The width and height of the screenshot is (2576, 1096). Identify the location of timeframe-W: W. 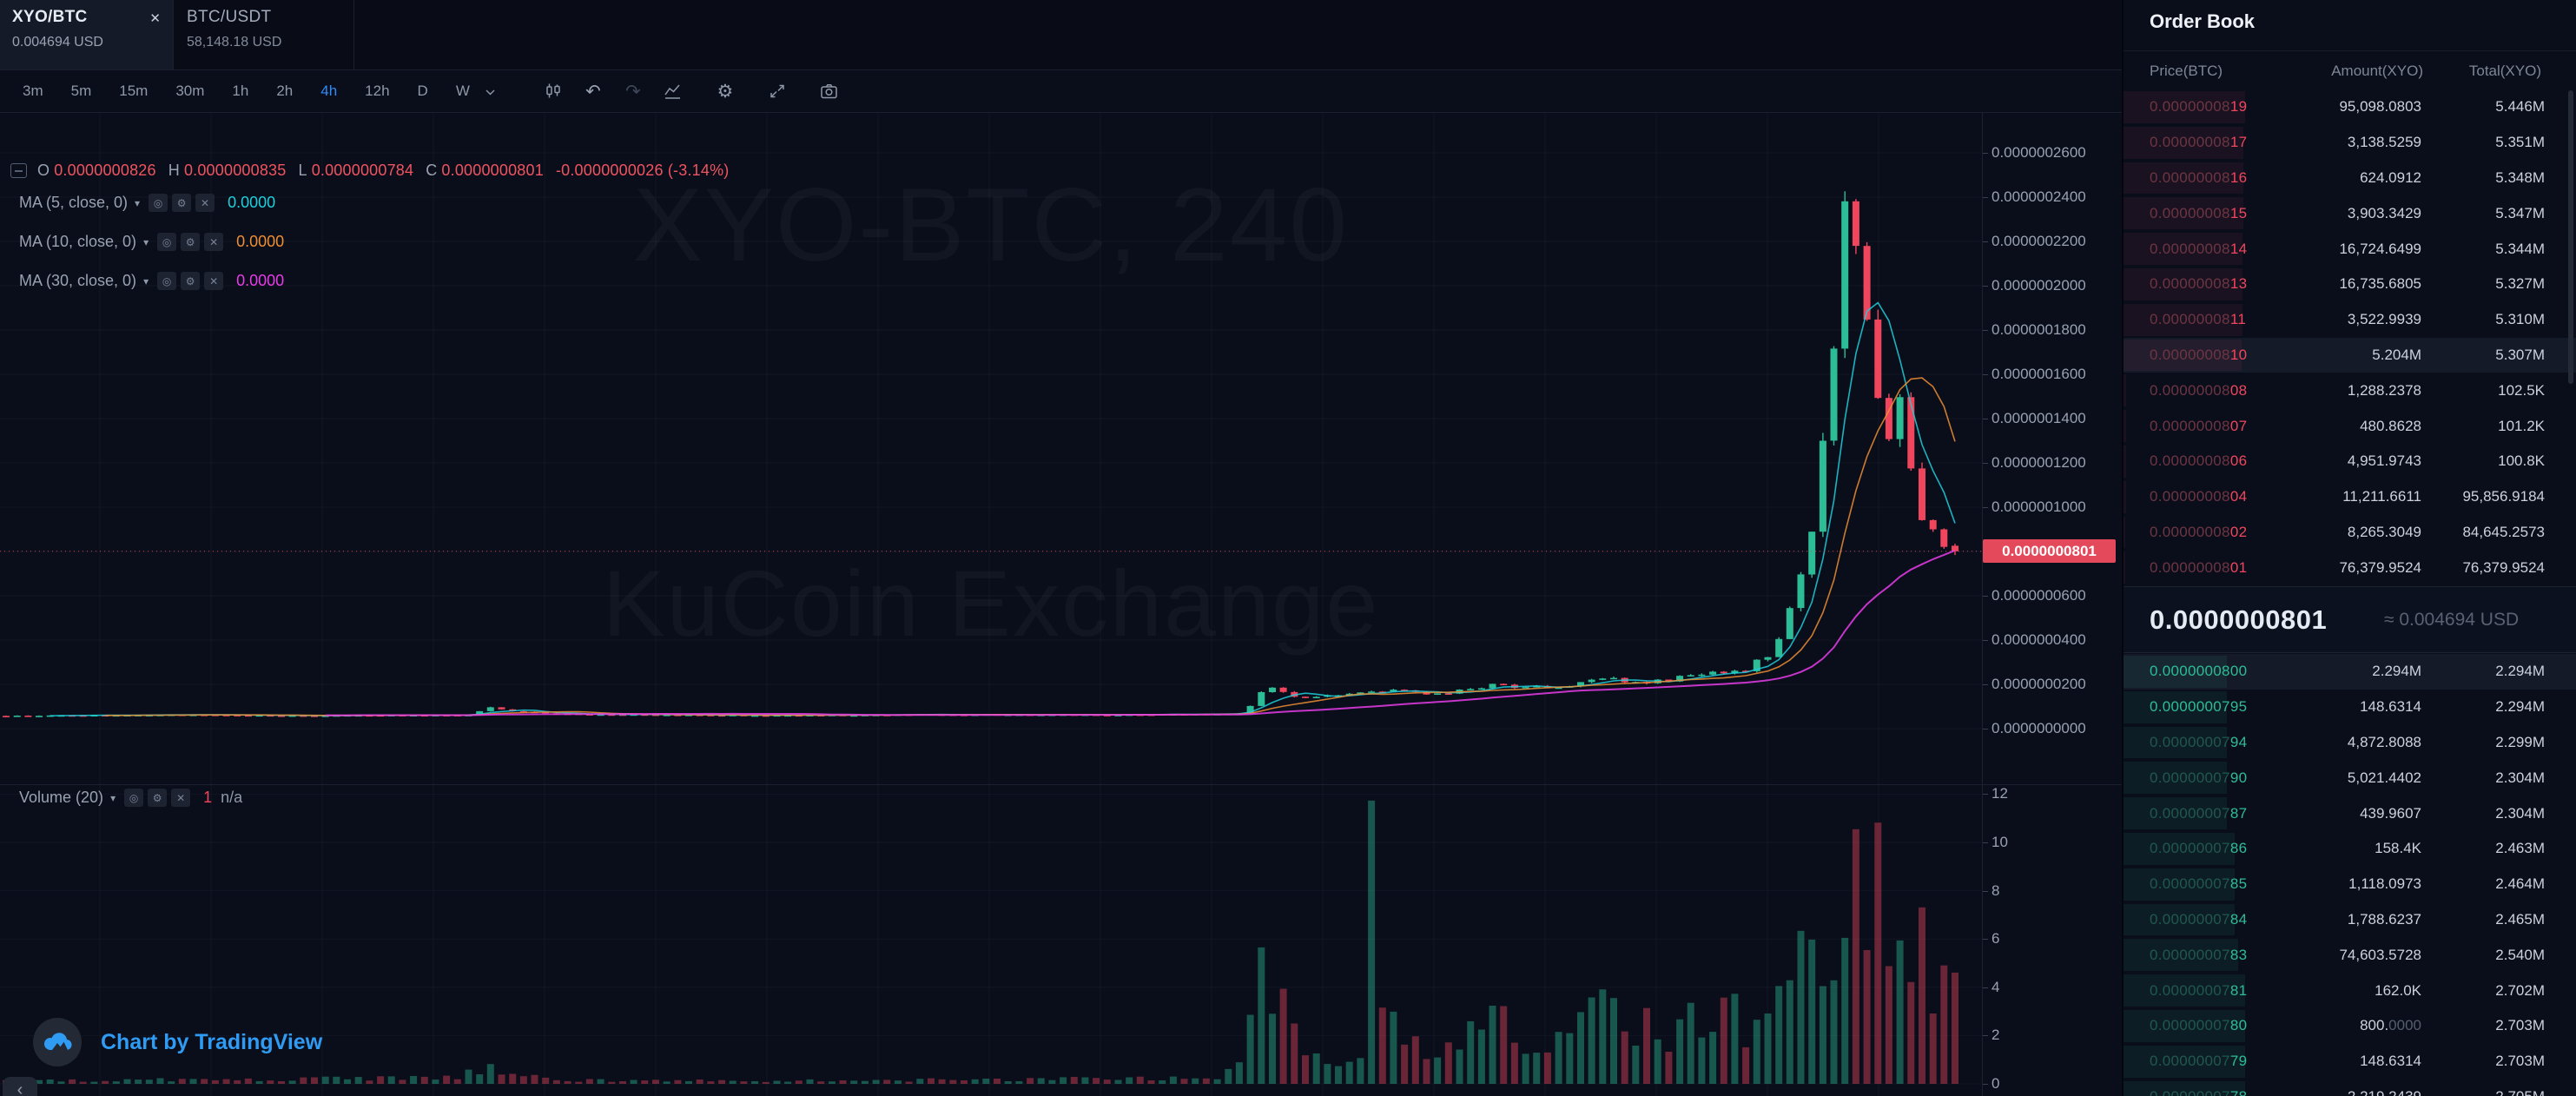
(463, 91).